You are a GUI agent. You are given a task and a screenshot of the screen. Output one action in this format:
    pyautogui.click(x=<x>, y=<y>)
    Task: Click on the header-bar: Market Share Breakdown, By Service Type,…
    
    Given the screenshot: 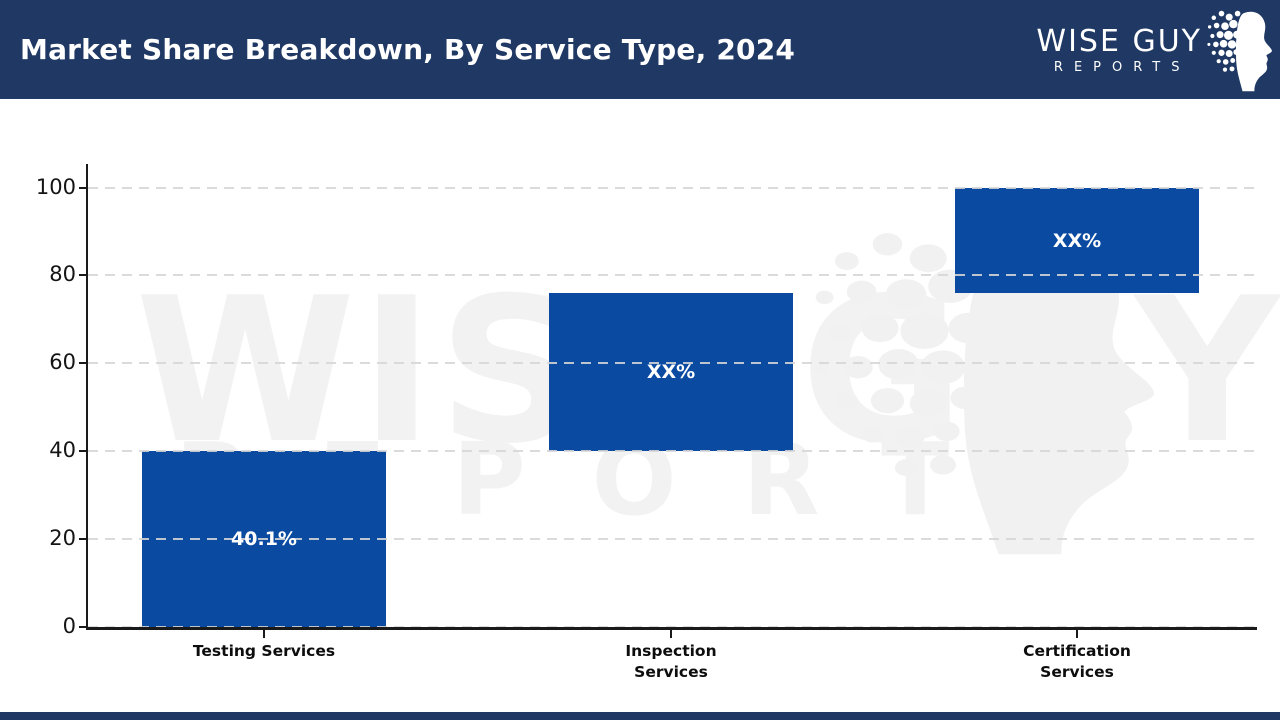 What is the action you would take?
    pyautogui.click(x=640, y=49)
    